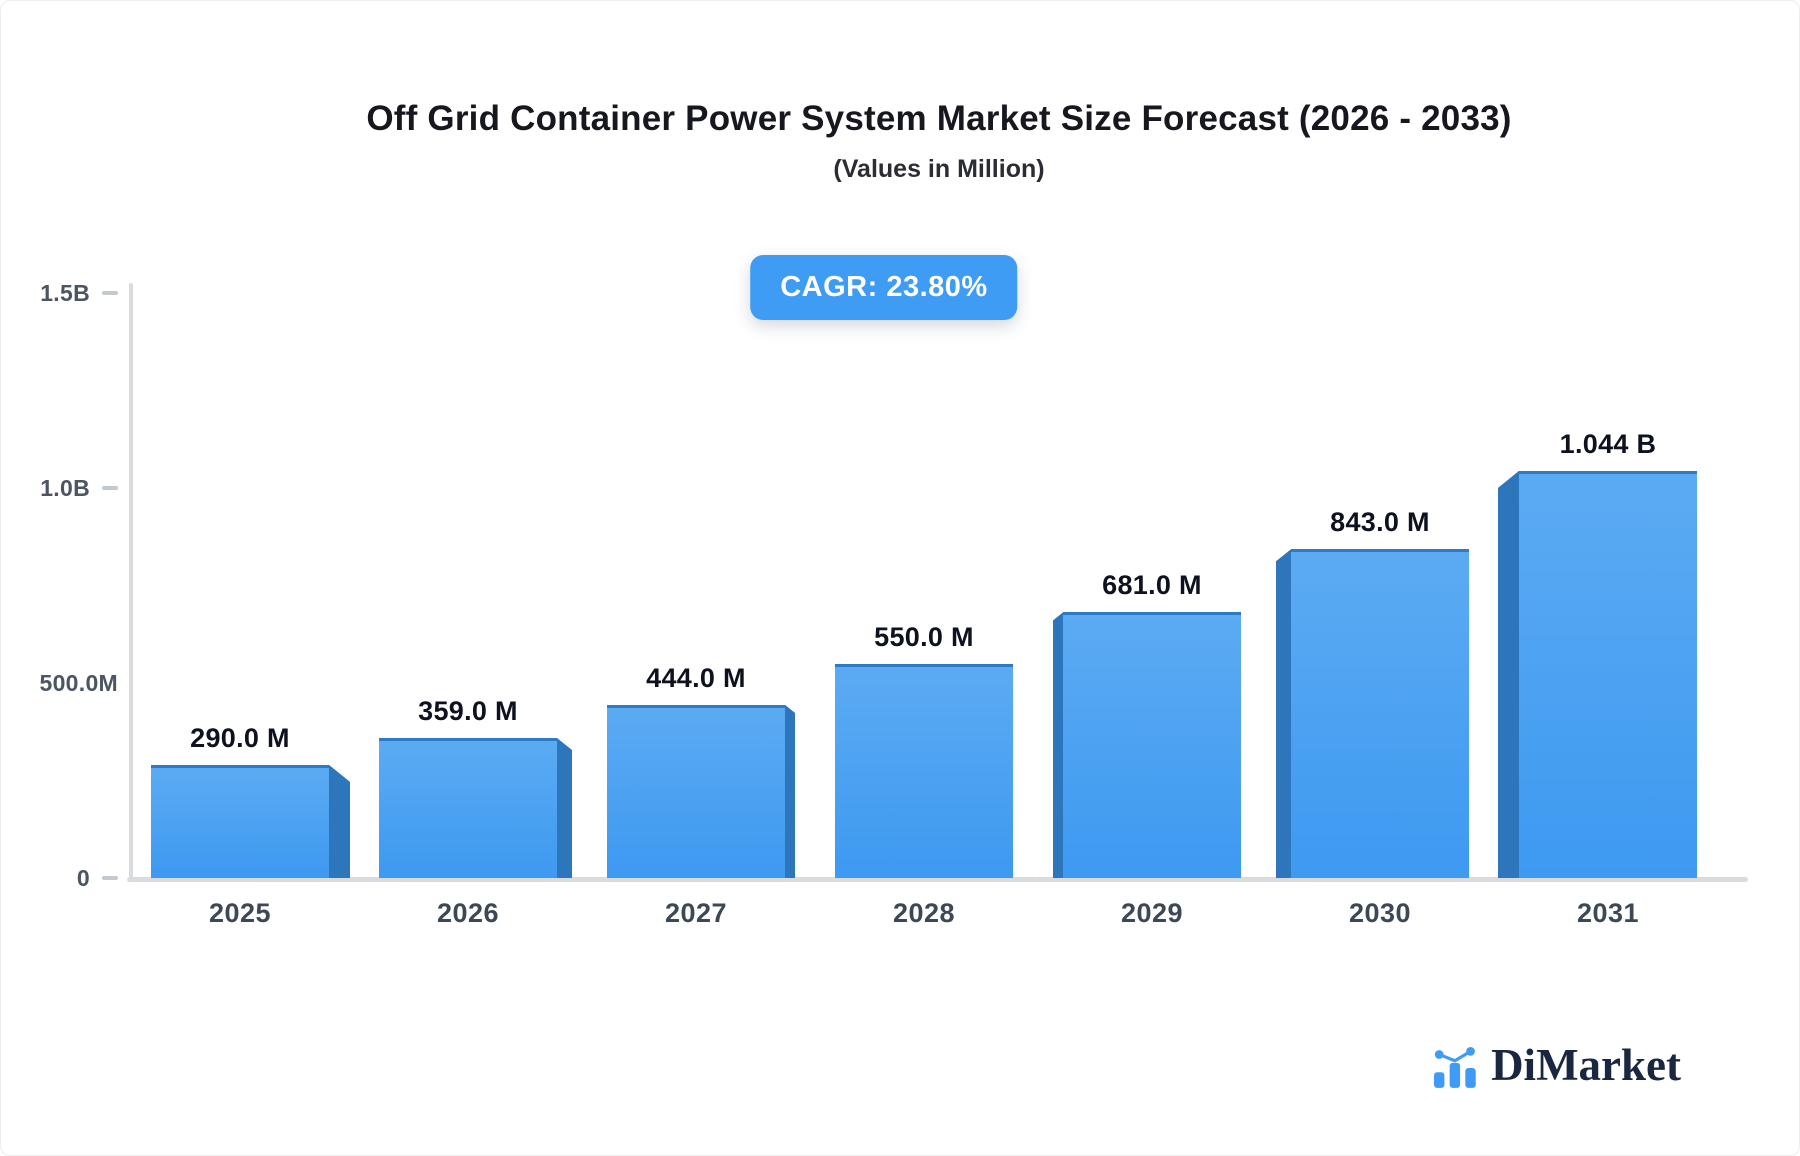  What do you see at coordinates (59, 878) in the screenshot?
I see `y-tick-0: 0` at bounding box center [59, 878].